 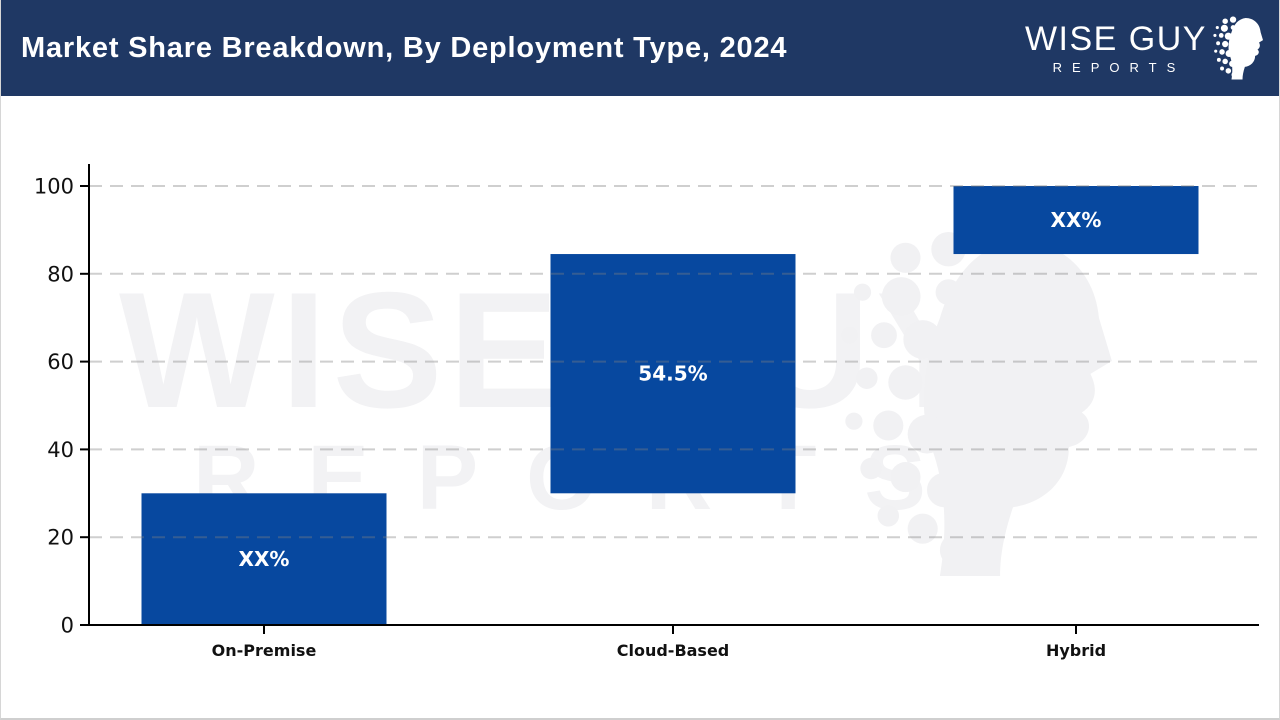 What do you see at coordinates (264, 650) in the screenshot?
I see `x-tick-label: On-Premise` at bounding box center [264, 650].